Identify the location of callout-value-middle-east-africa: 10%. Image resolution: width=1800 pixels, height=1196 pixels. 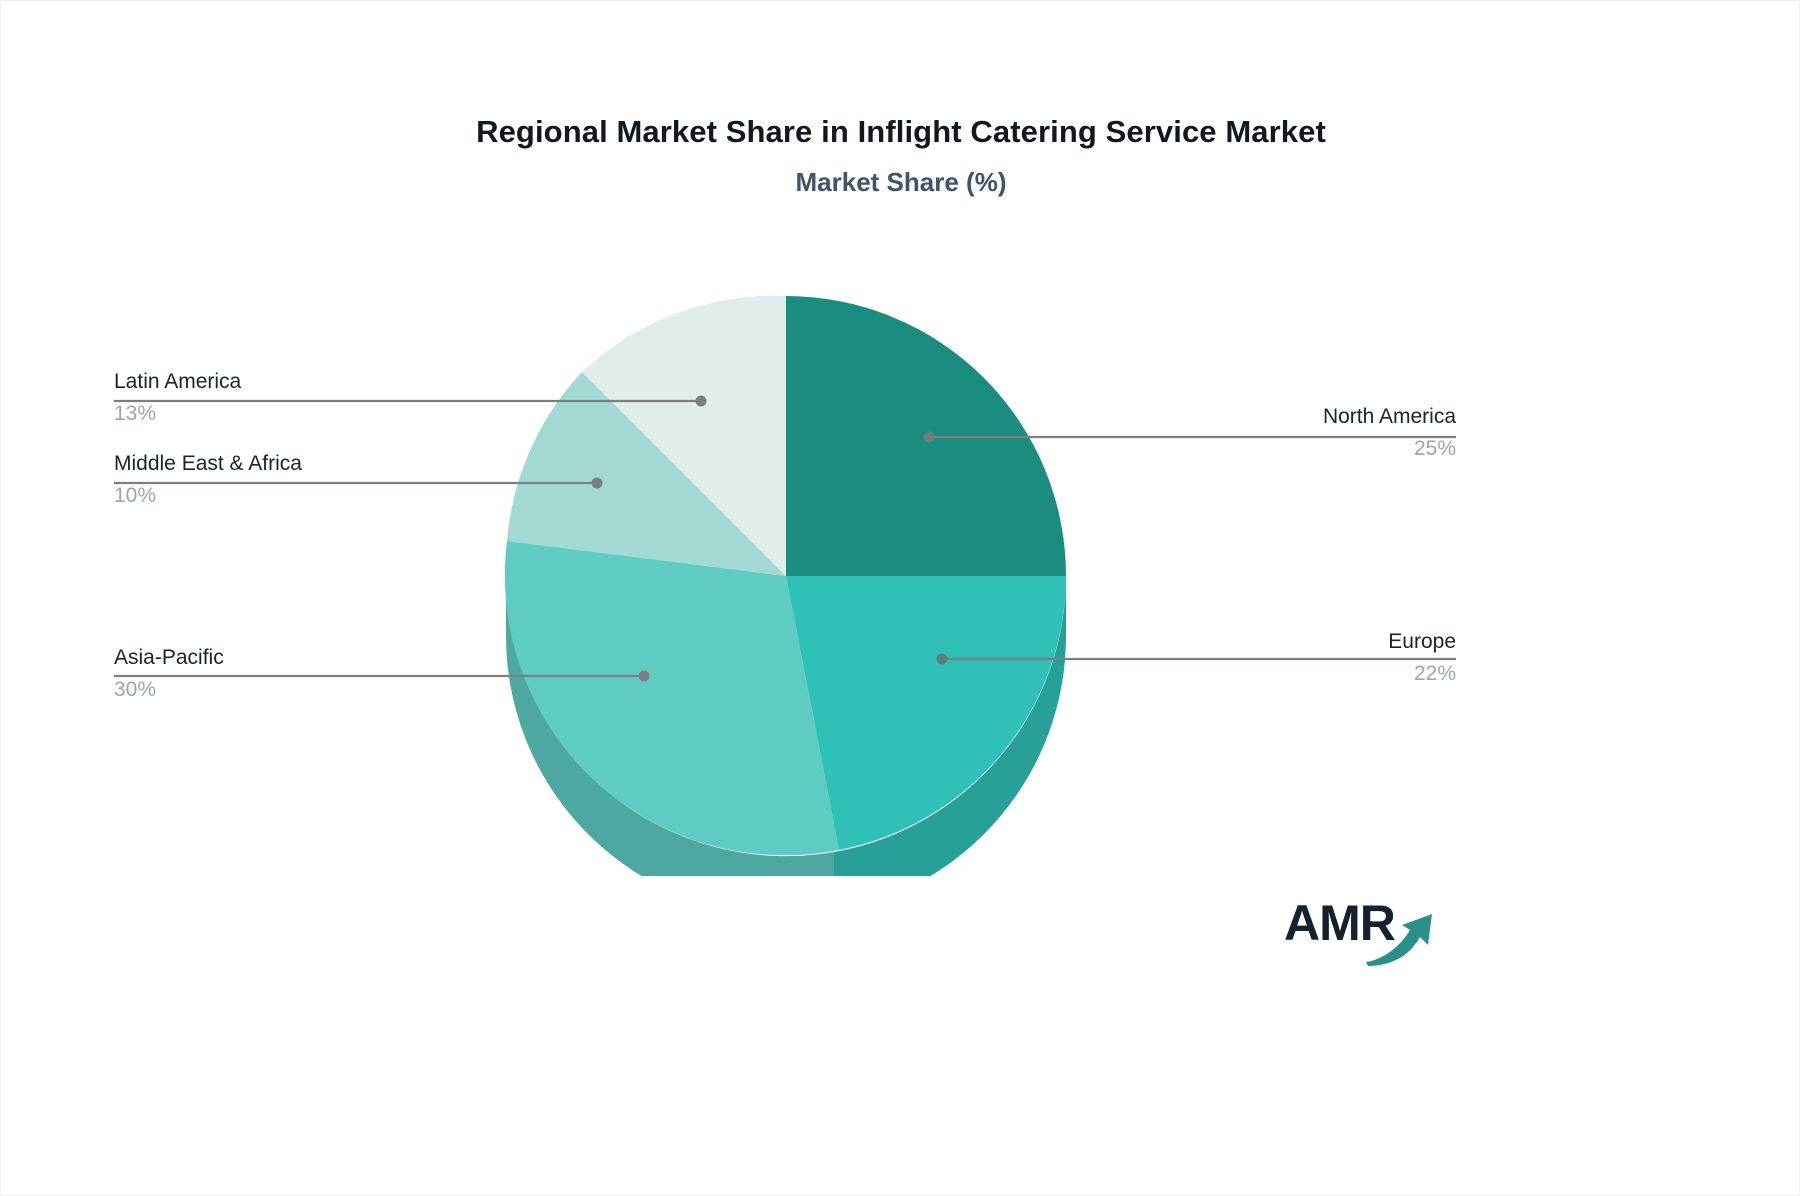
(135, 495).